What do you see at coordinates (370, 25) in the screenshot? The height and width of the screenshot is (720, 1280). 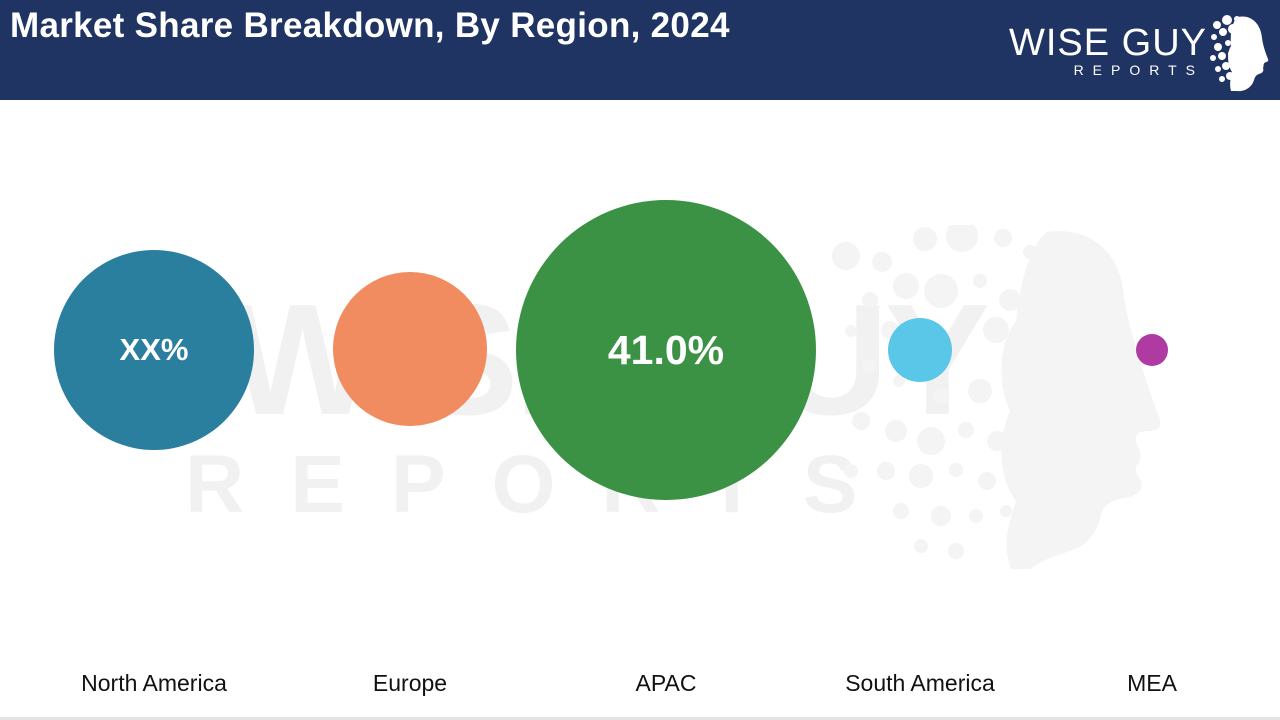 I see `page-title: Market Share Breakdown, By Region, 2024` at bounding box center [370, 25].